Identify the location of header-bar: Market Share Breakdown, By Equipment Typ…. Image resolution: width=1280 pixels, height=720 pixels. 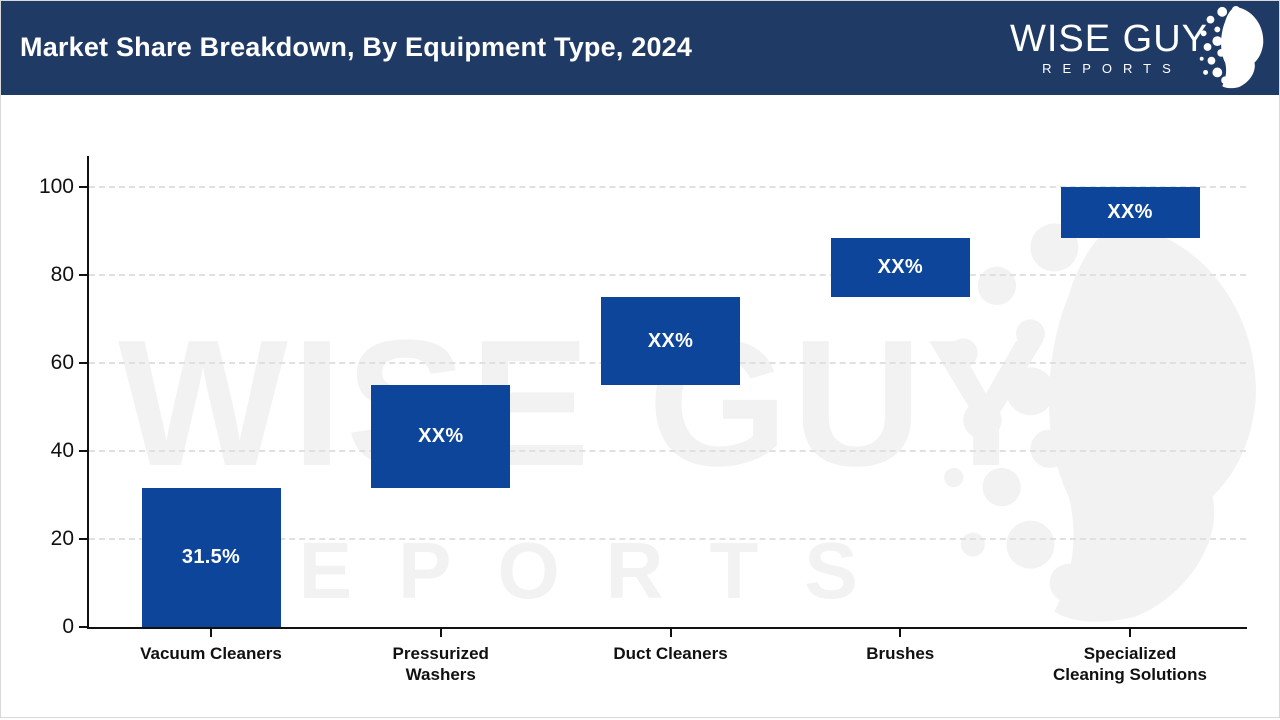
(640, 47).